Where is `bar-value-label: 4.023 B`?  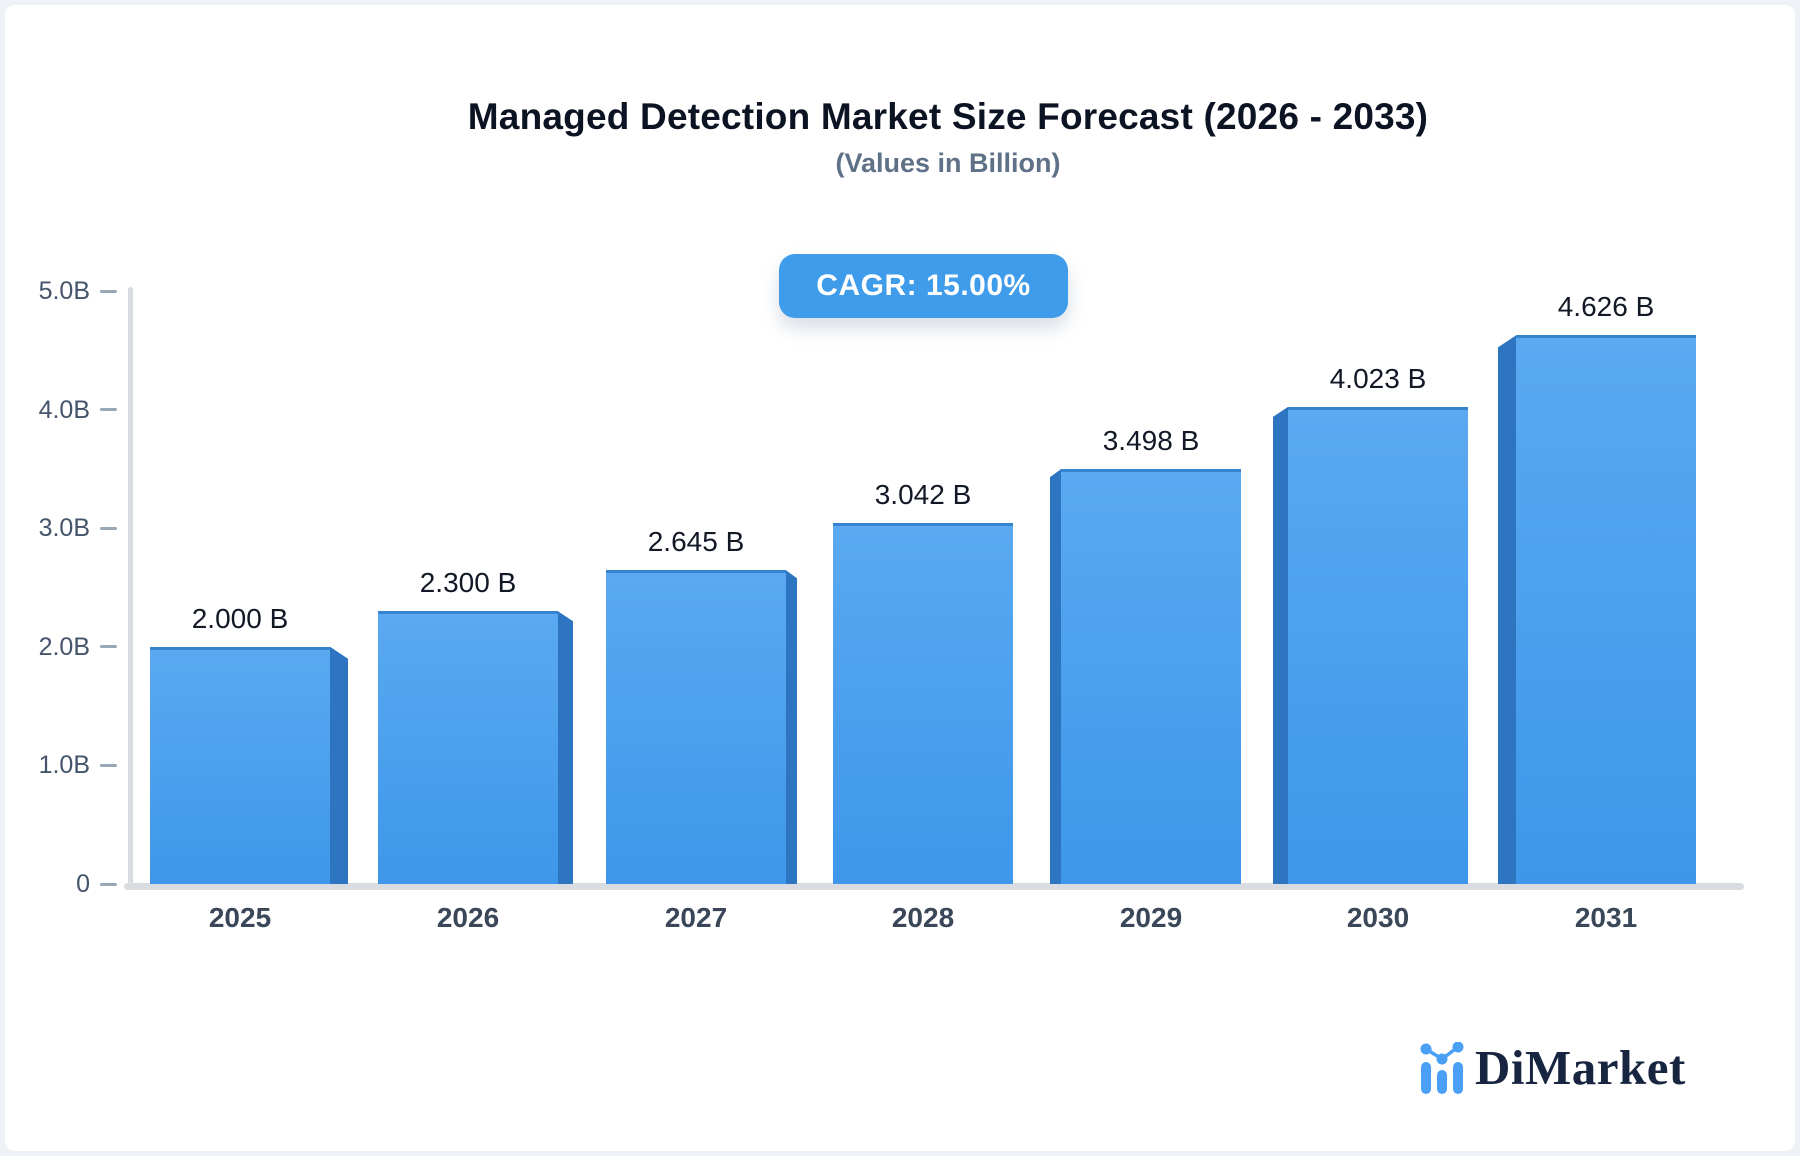 bar-value-label: 4.023 B is located at coordinates (1378, 378).